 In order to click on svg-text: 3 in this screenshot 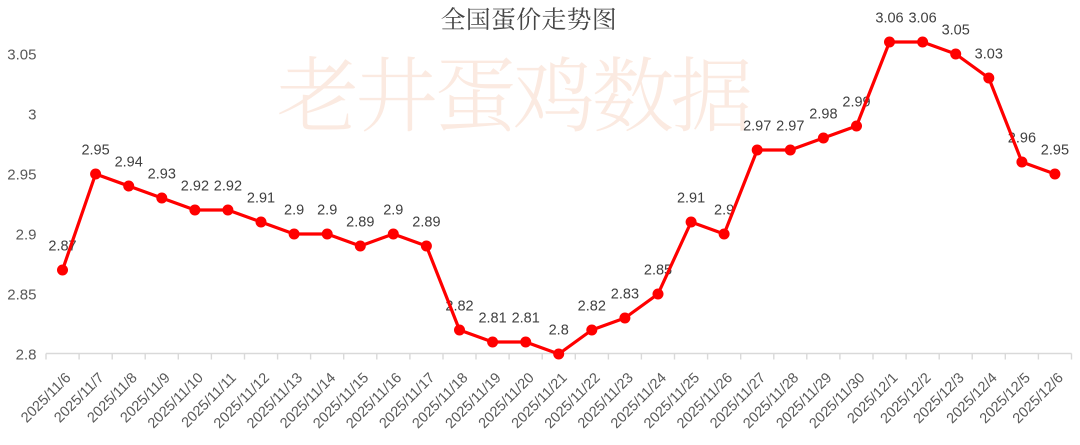, I will do `click(32, 114)`.